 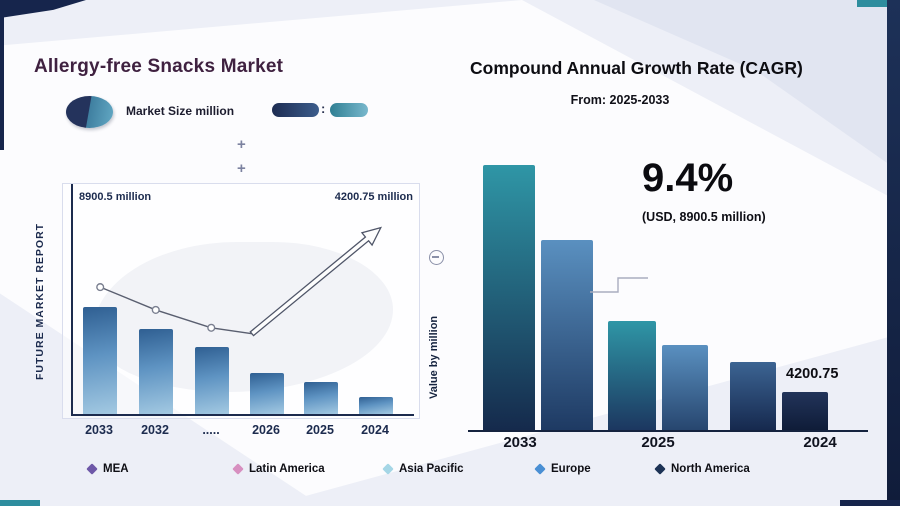 What do you see at coordinates (72, 300) in the screenshot?
I see `y-axis-line` at bounding box center [72, 300].